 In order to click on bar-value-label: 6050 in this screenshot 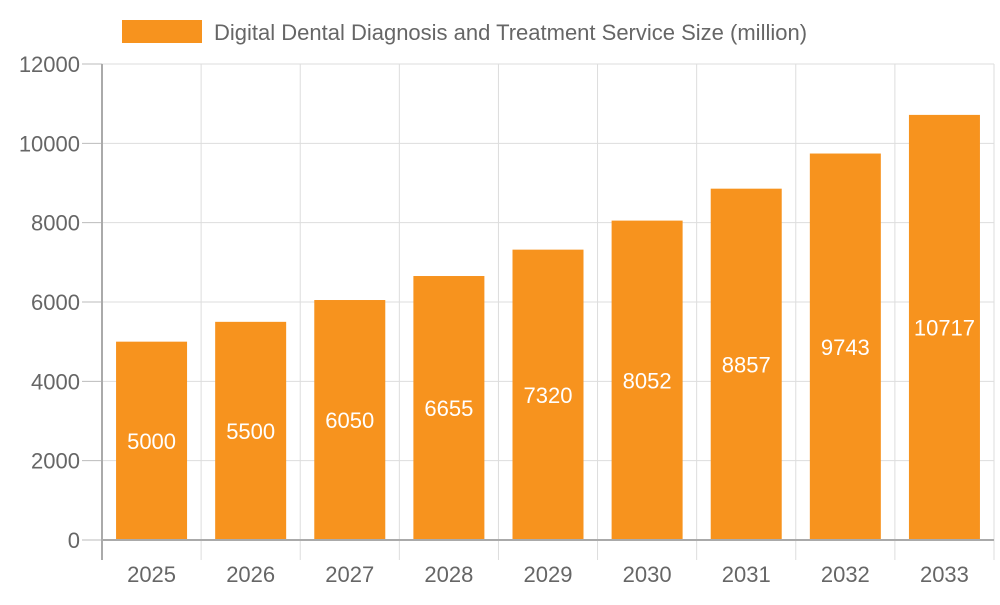, I will do `click(349, 420)`.